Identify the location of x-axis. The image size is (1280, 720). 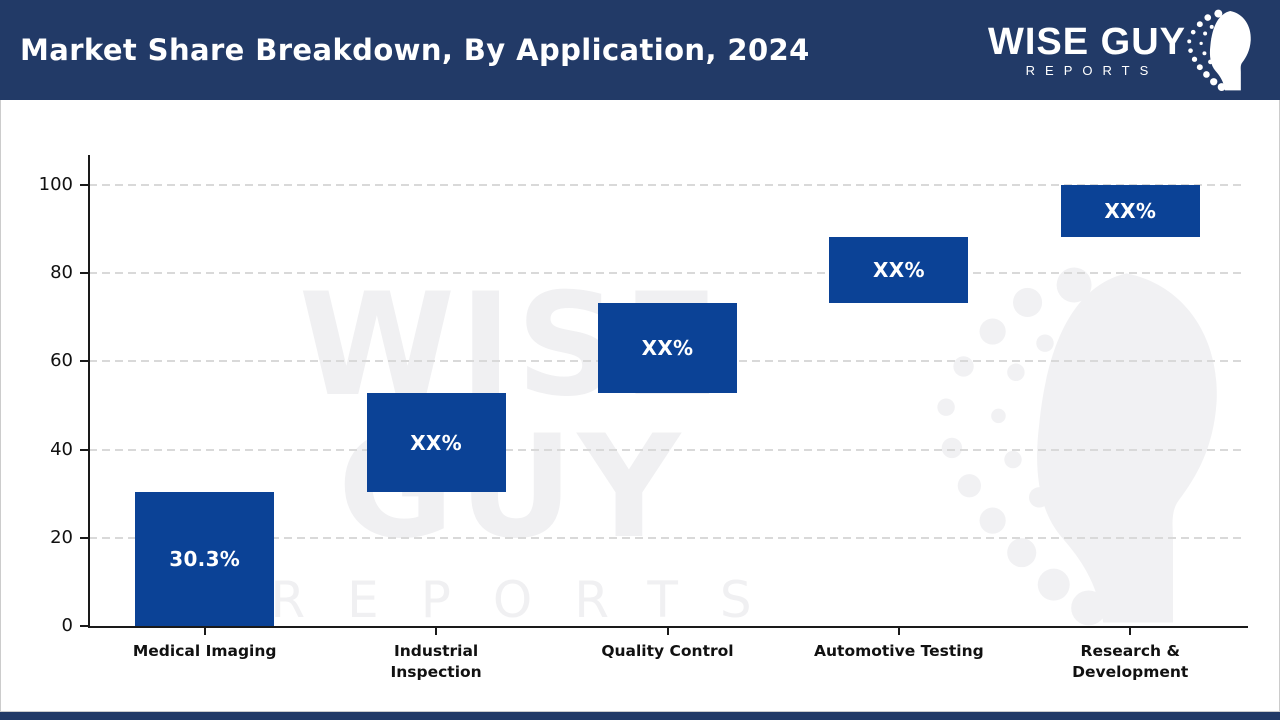
(668, 627).